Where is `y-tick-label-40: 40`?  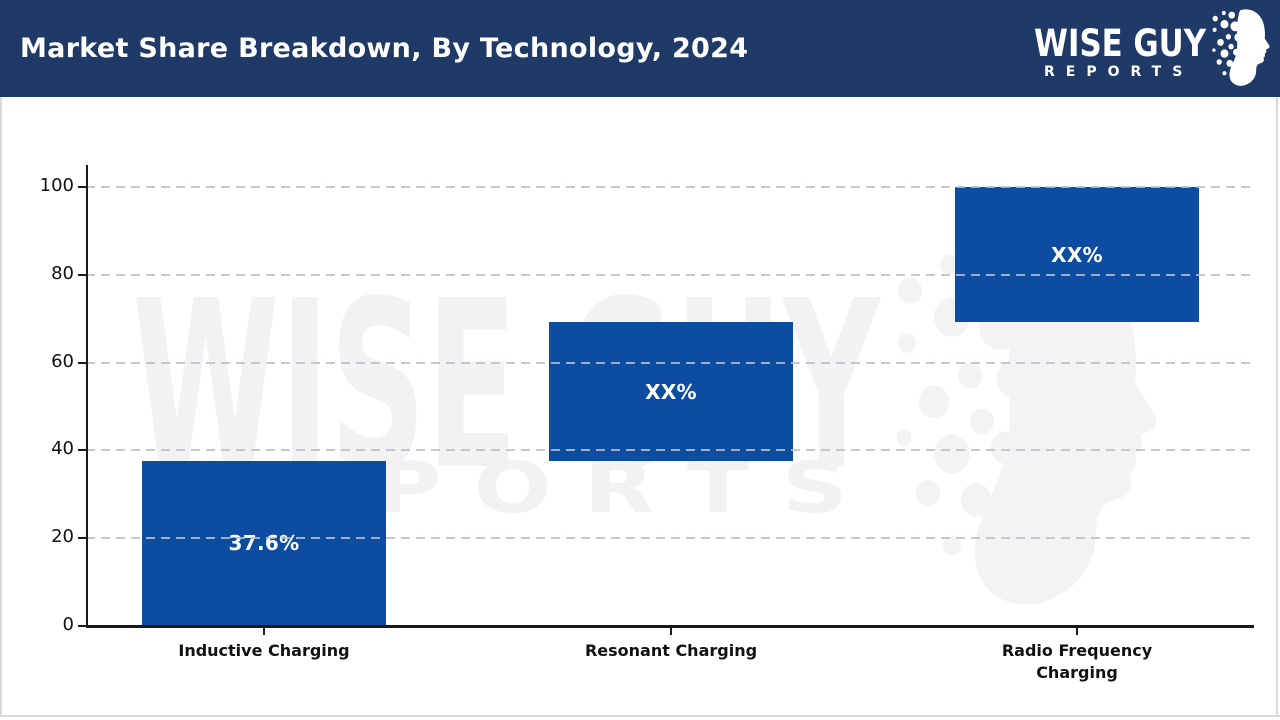
y-tick-label-40: 40 is located at coordinates (62, 449).